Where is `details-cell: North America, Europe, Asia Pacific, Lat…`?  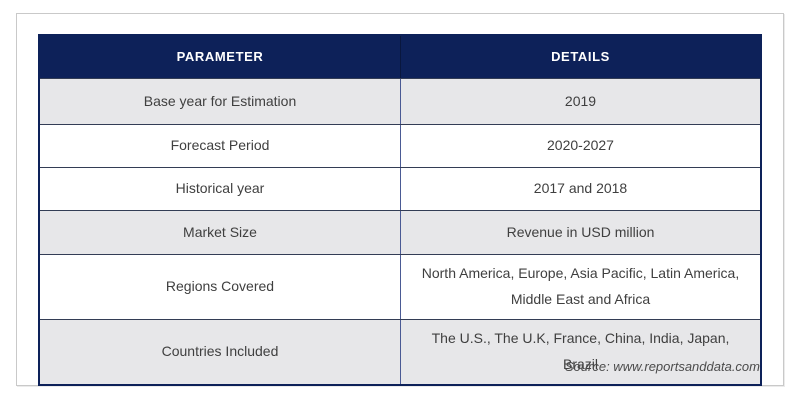
details-cell: North America, Europe, Asia Pacific, Lat… is located at coordinates (580, 287).